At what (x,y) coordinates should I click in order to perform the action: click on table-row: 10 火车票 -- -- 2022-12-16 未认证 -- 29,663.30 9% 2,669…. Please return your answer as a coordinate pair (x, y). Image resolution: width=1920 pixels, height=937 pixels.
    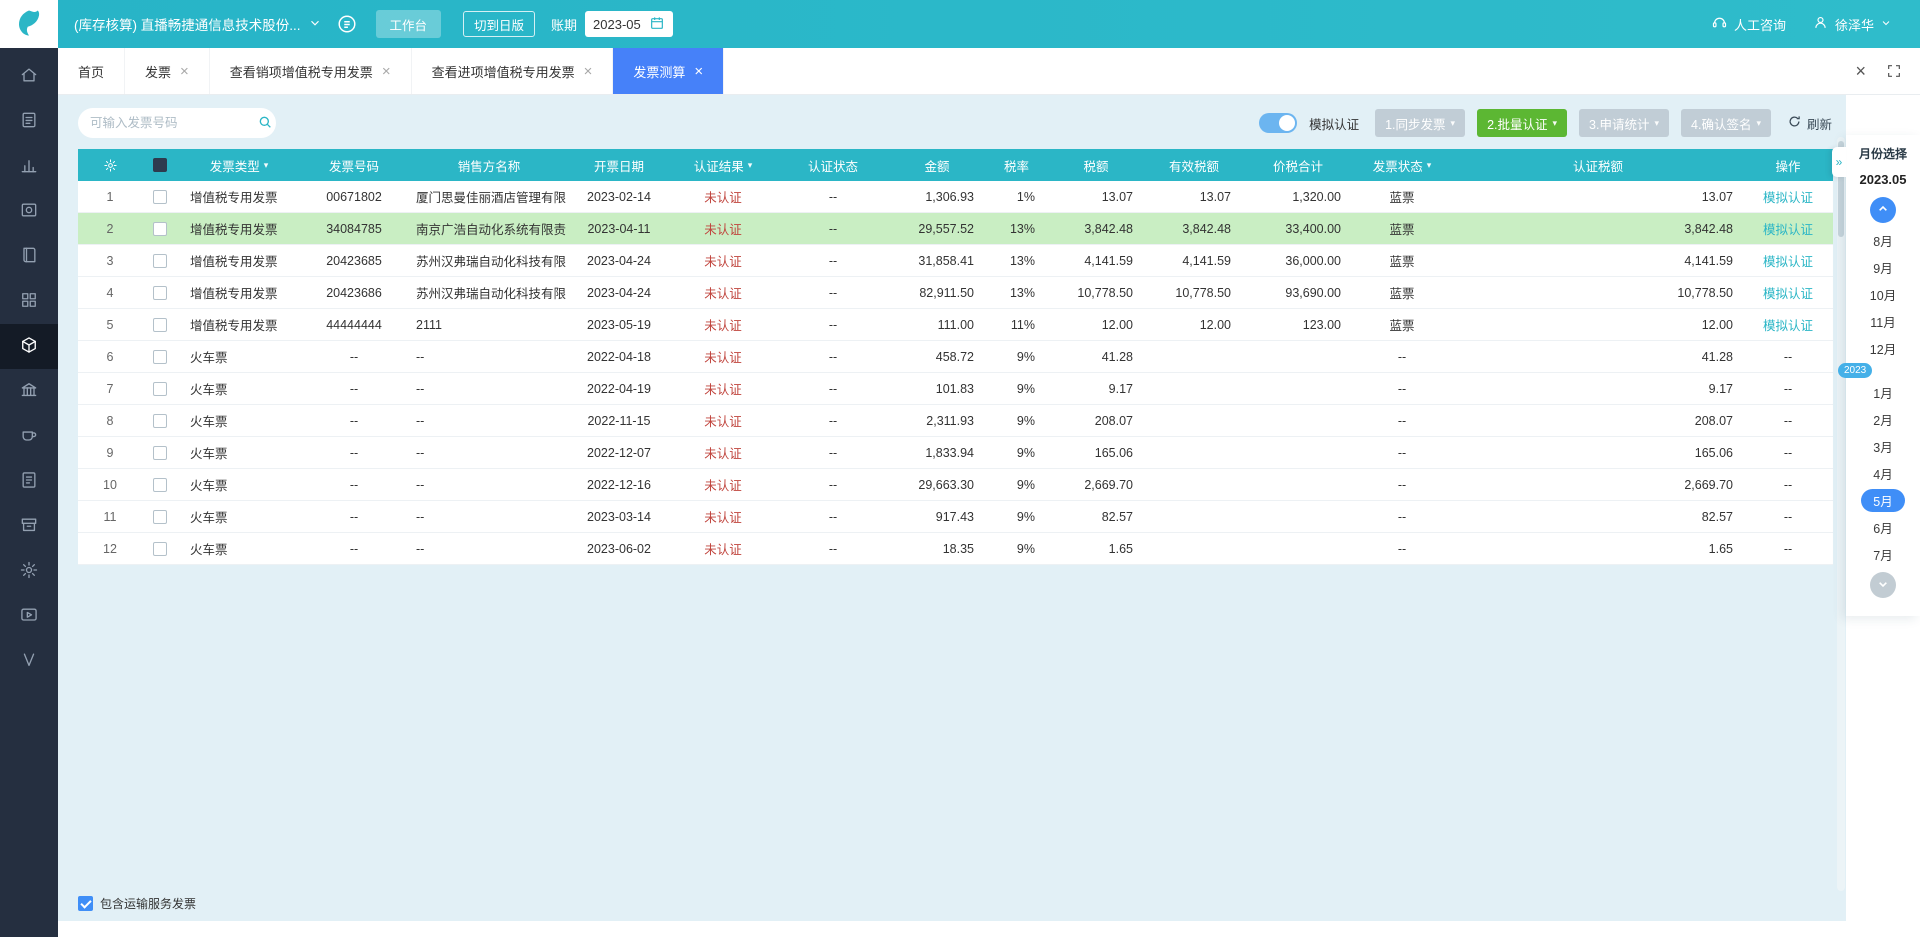
    Looking at the image, I should click on (955, 485).